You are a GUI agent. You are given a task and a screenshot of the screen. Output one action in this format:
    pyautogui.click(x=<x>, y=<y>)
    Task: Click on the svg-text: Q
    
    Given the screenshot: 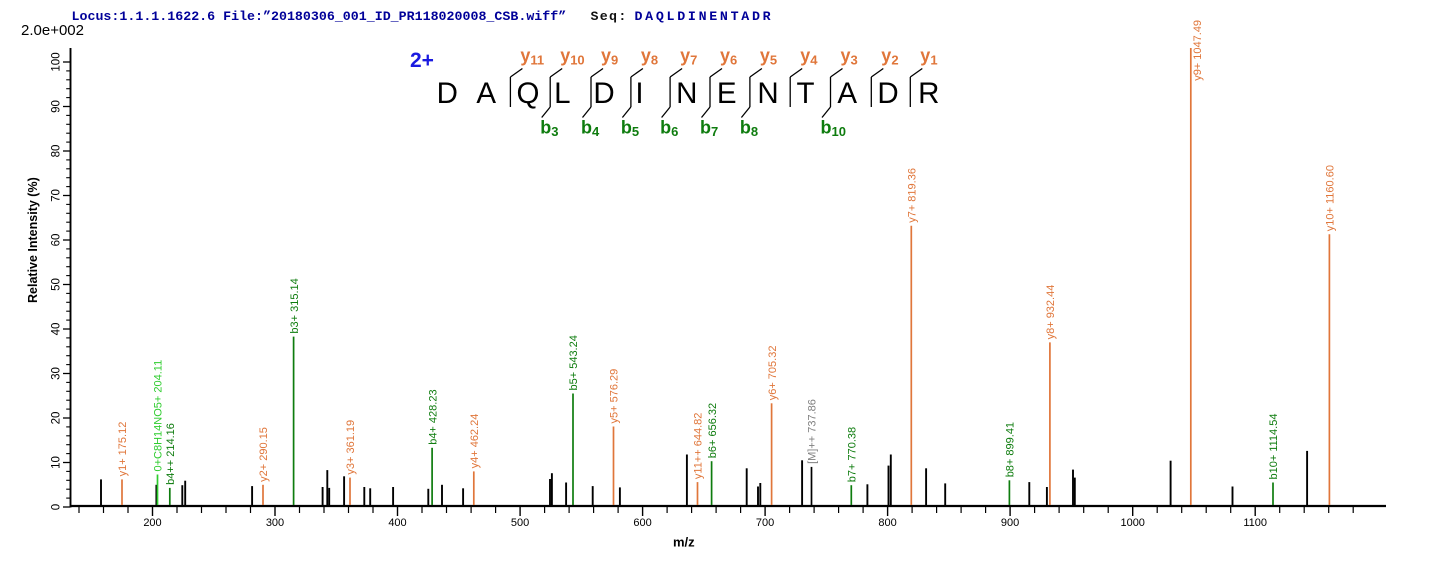 What is the action you would take?
    pyautogui.click(x=528, y=93)
    